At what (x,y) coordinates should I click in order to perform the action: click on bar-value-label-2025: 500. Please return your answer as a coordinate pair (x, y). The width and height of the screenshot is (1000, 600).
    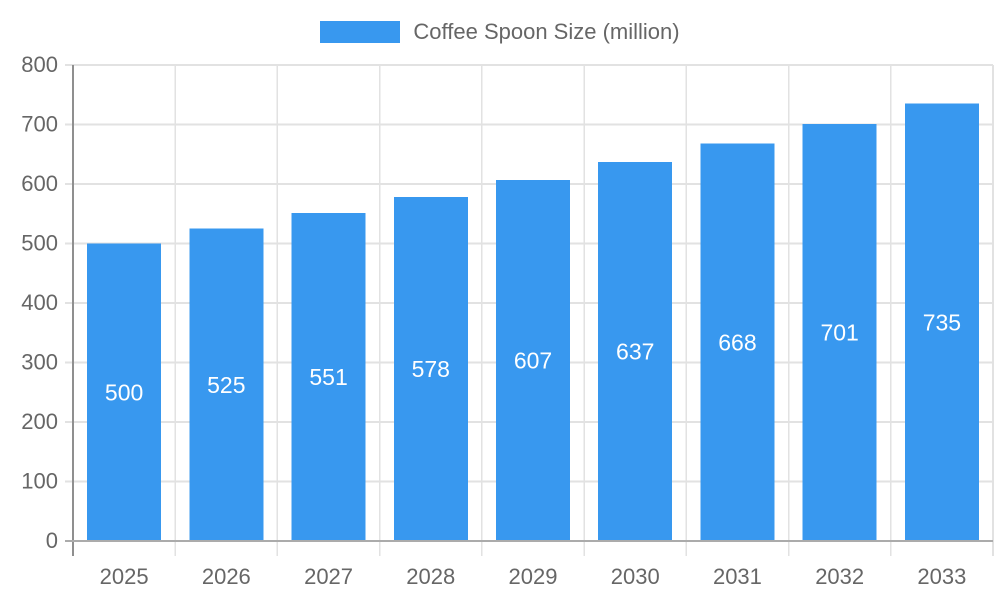
    Looking at the image, I should click on (124, 392).